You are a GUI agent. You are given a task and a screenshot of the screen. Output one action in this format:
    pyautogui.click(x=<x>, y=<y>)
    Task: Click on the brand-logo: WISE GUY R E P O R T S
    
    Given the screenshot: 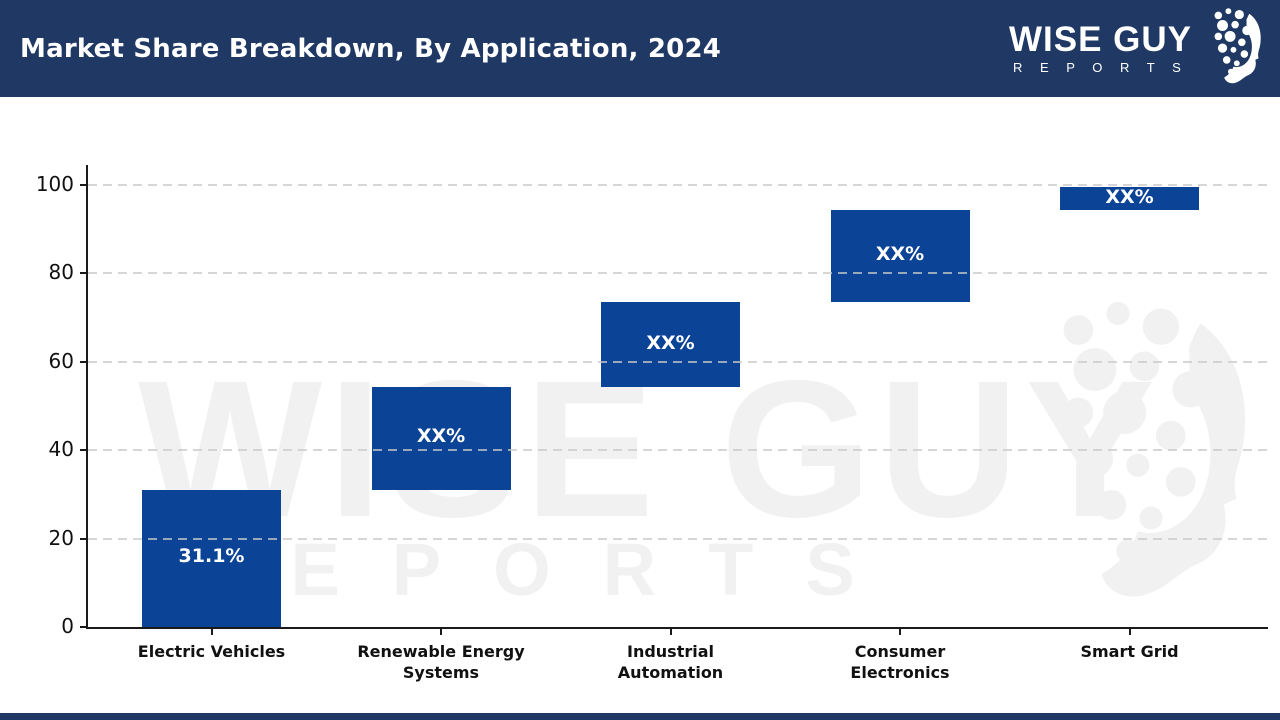 What is the action you would take?
    pyautogui.click(x=1135, y=49)
    